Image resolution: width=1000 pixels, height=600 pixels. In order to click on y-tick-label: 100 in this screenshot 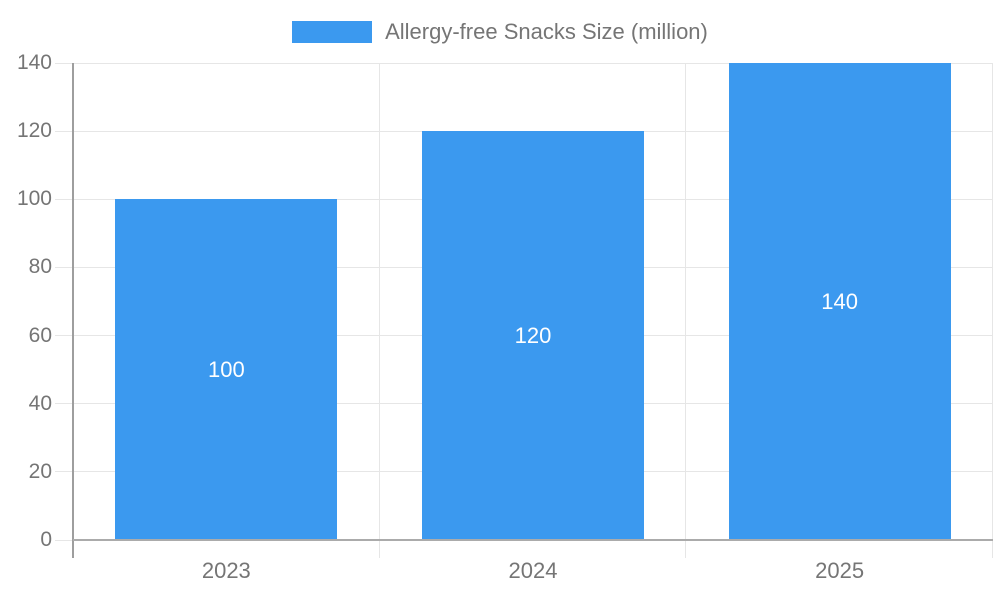, I will do `click(34, 199)`.